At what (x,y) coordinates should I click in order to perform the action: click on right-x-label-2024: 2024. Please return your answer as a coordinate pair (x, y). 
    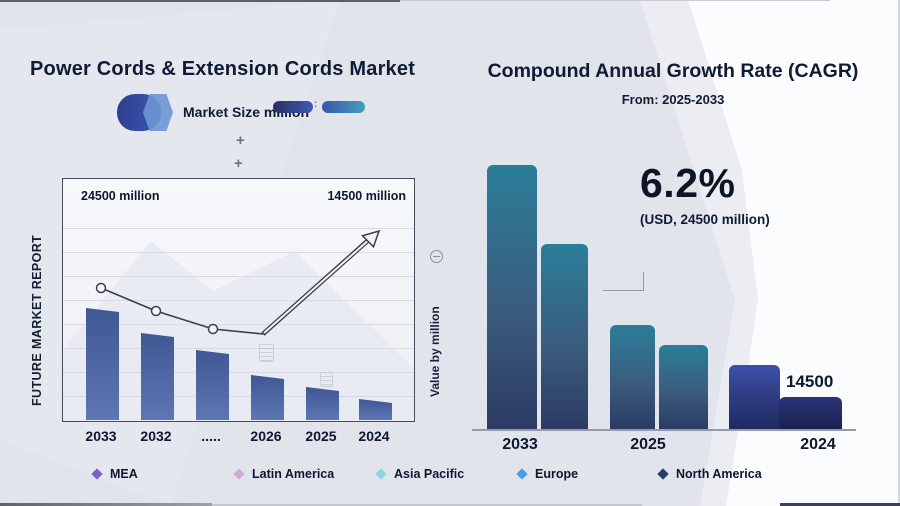
    Looking at the image, I should click on (818, 444).